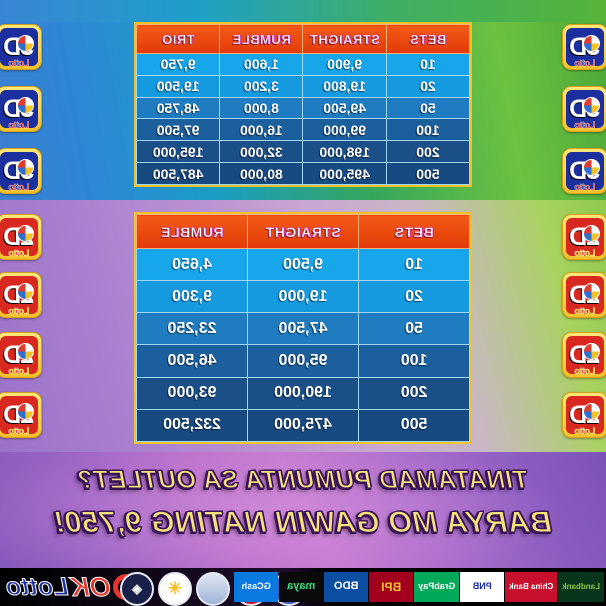 The image size is (606, 606). What do you see at coordinates (414, 296) in the screenshot?
I see `bet-amount-cell: 20` at bounding box center [414, 296].